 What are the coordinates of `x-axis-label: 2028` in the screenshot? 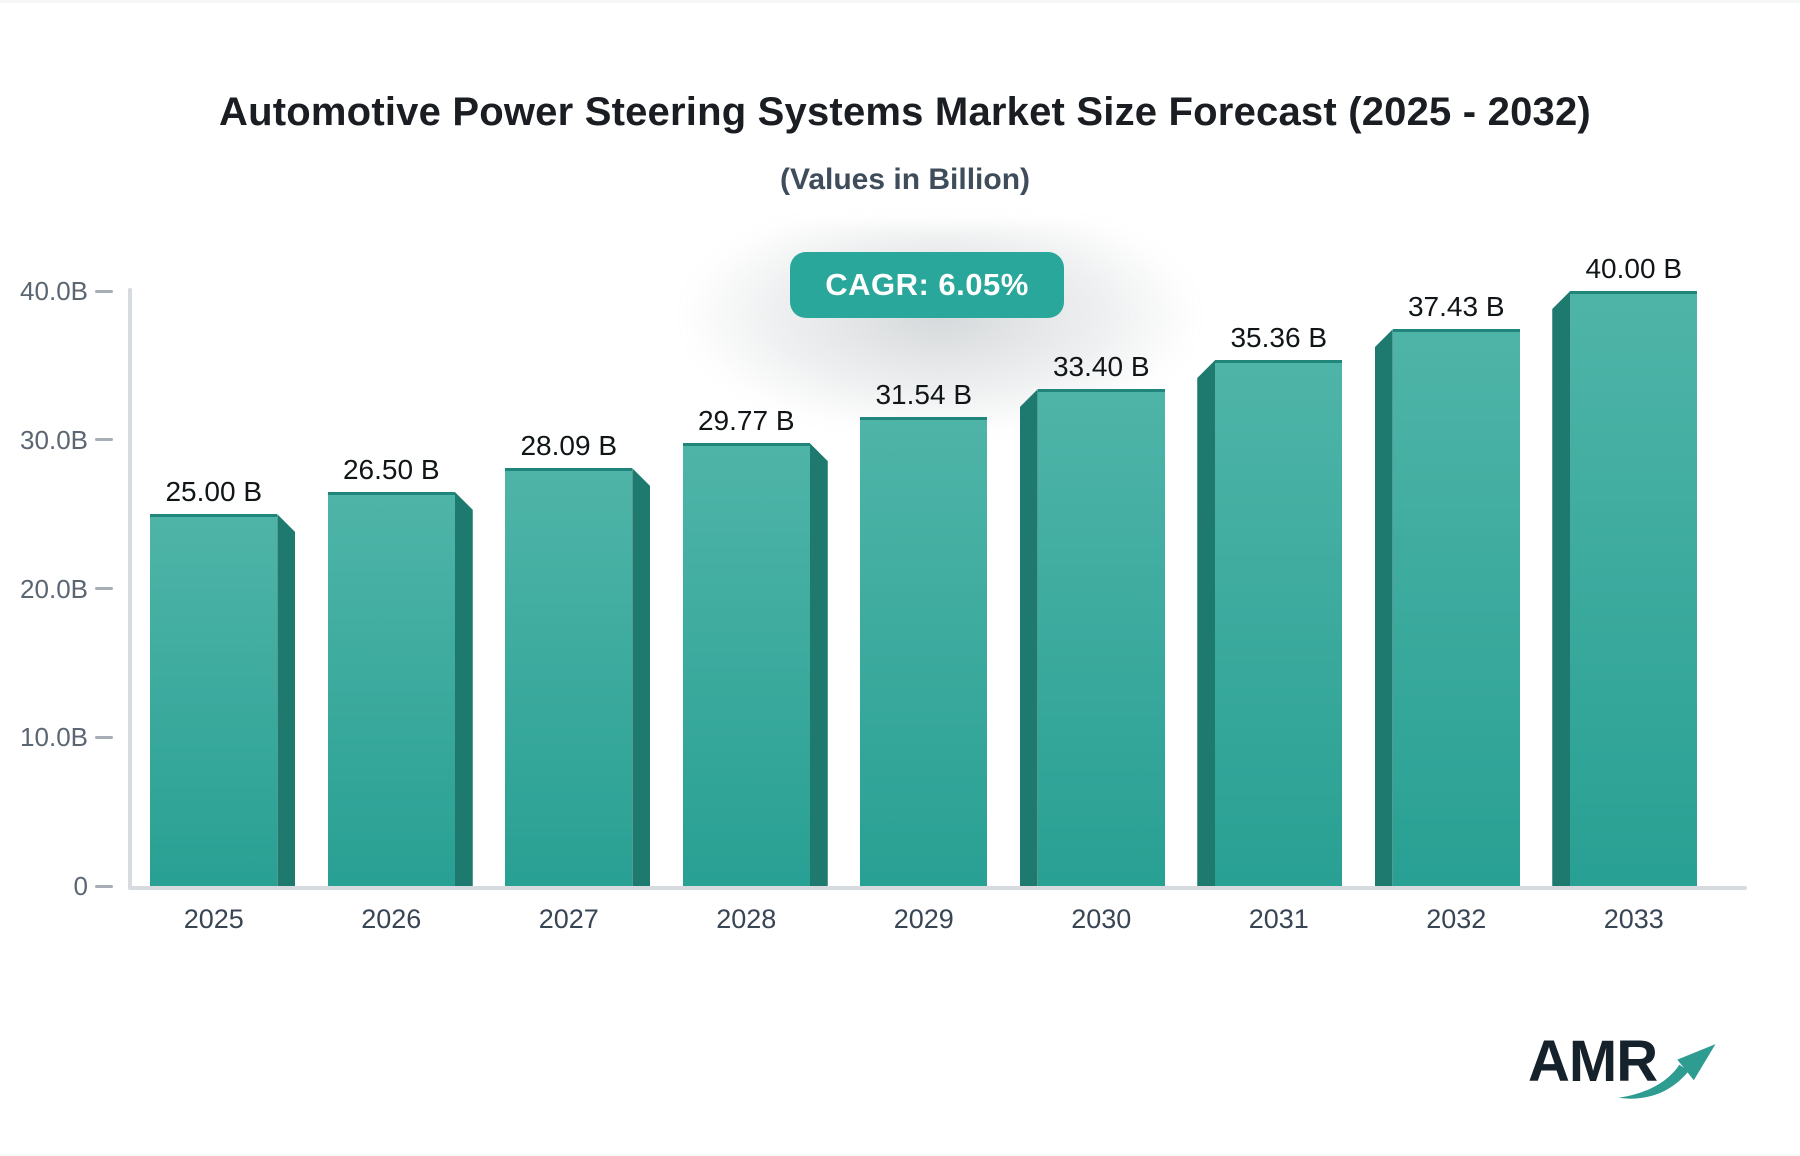 It's located at (746, 919).